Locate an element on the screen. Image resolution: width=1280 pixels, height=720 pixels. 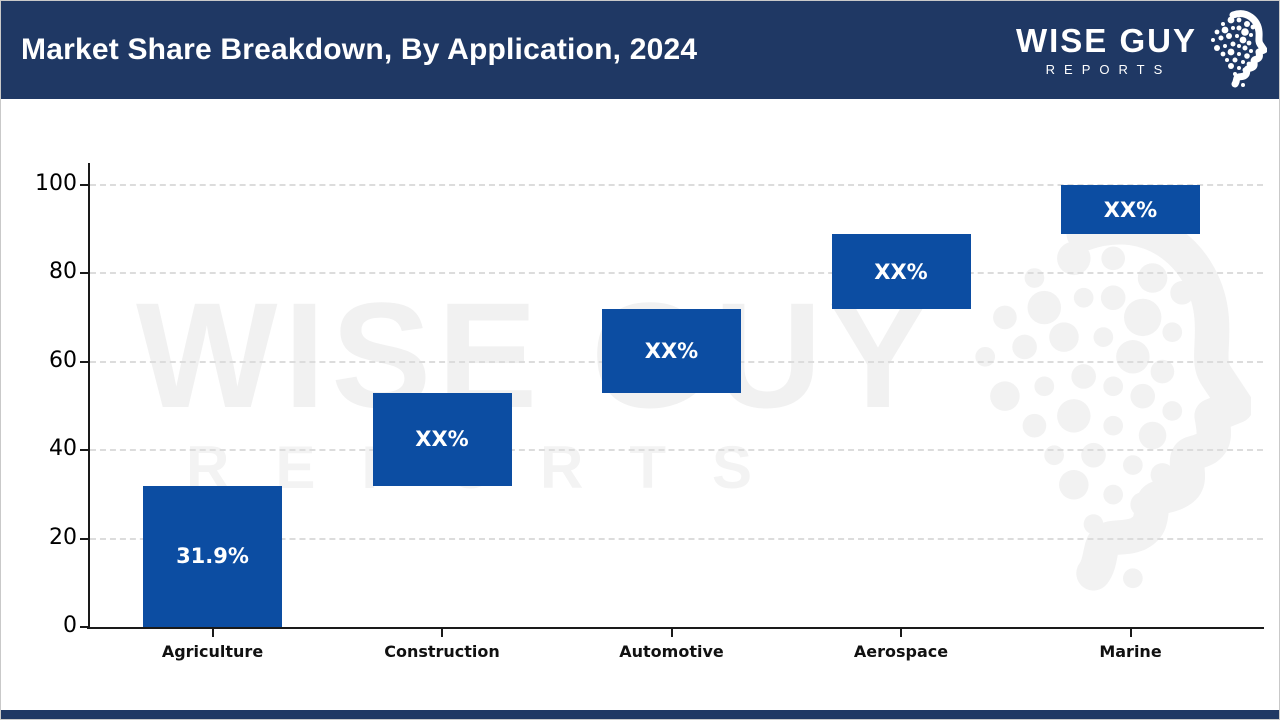
brand-logo-text: WISE GUY REPORTS is located at coordinates (1106, 50).